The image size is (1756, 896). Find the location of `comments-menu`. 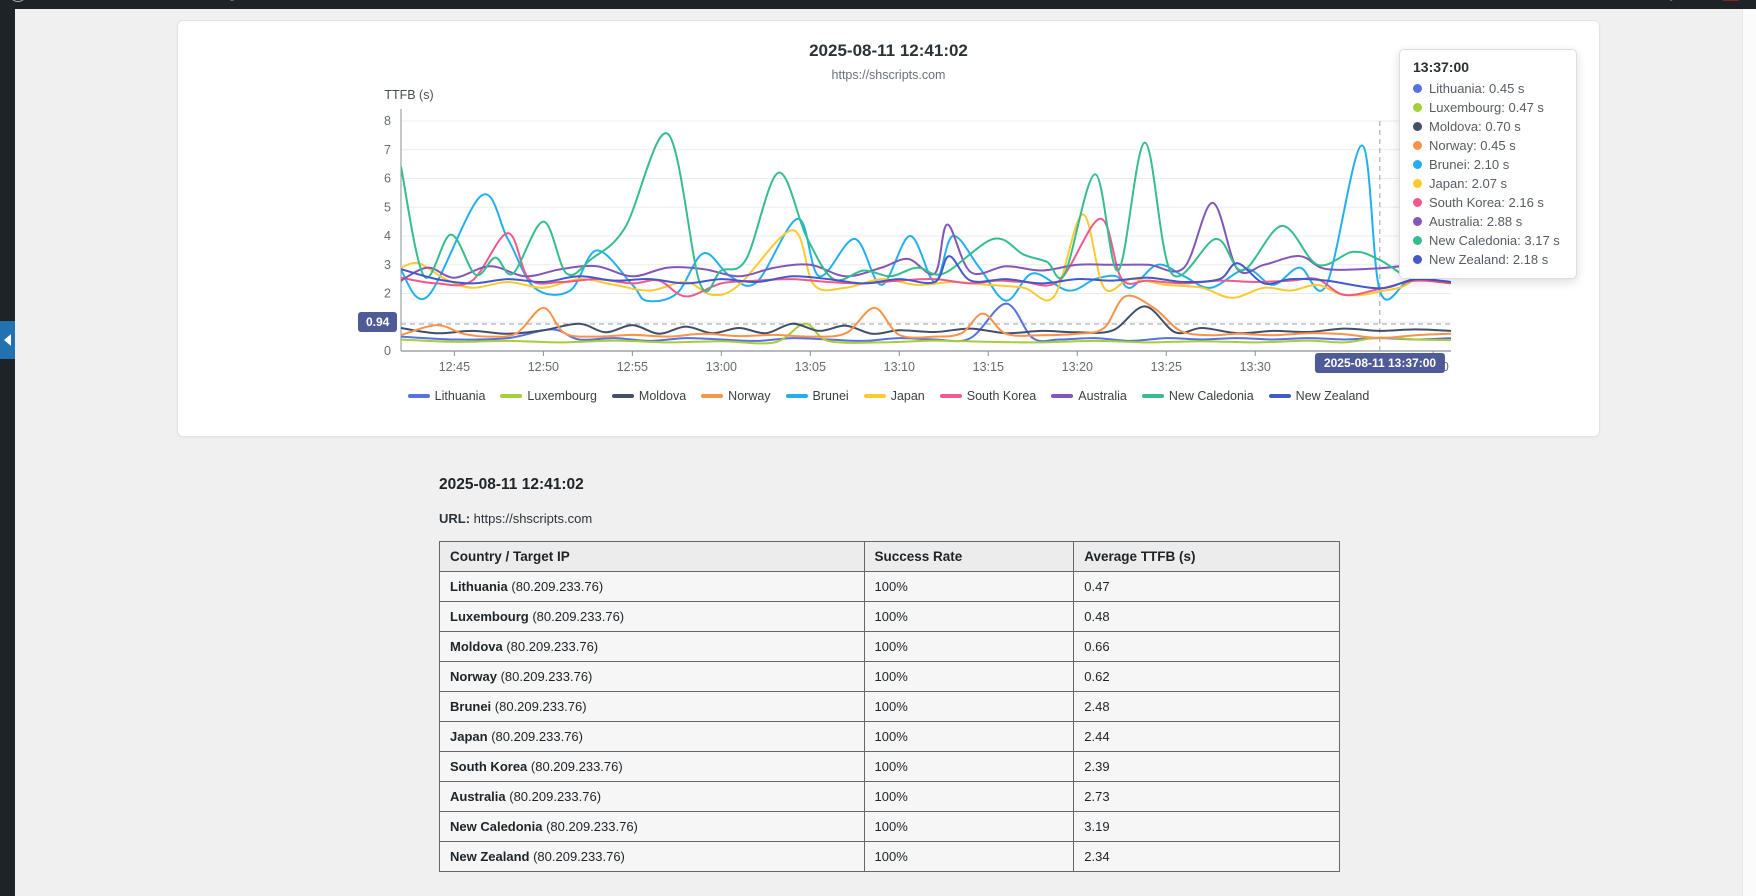

comments-menu is located at coordinates (109, 4).